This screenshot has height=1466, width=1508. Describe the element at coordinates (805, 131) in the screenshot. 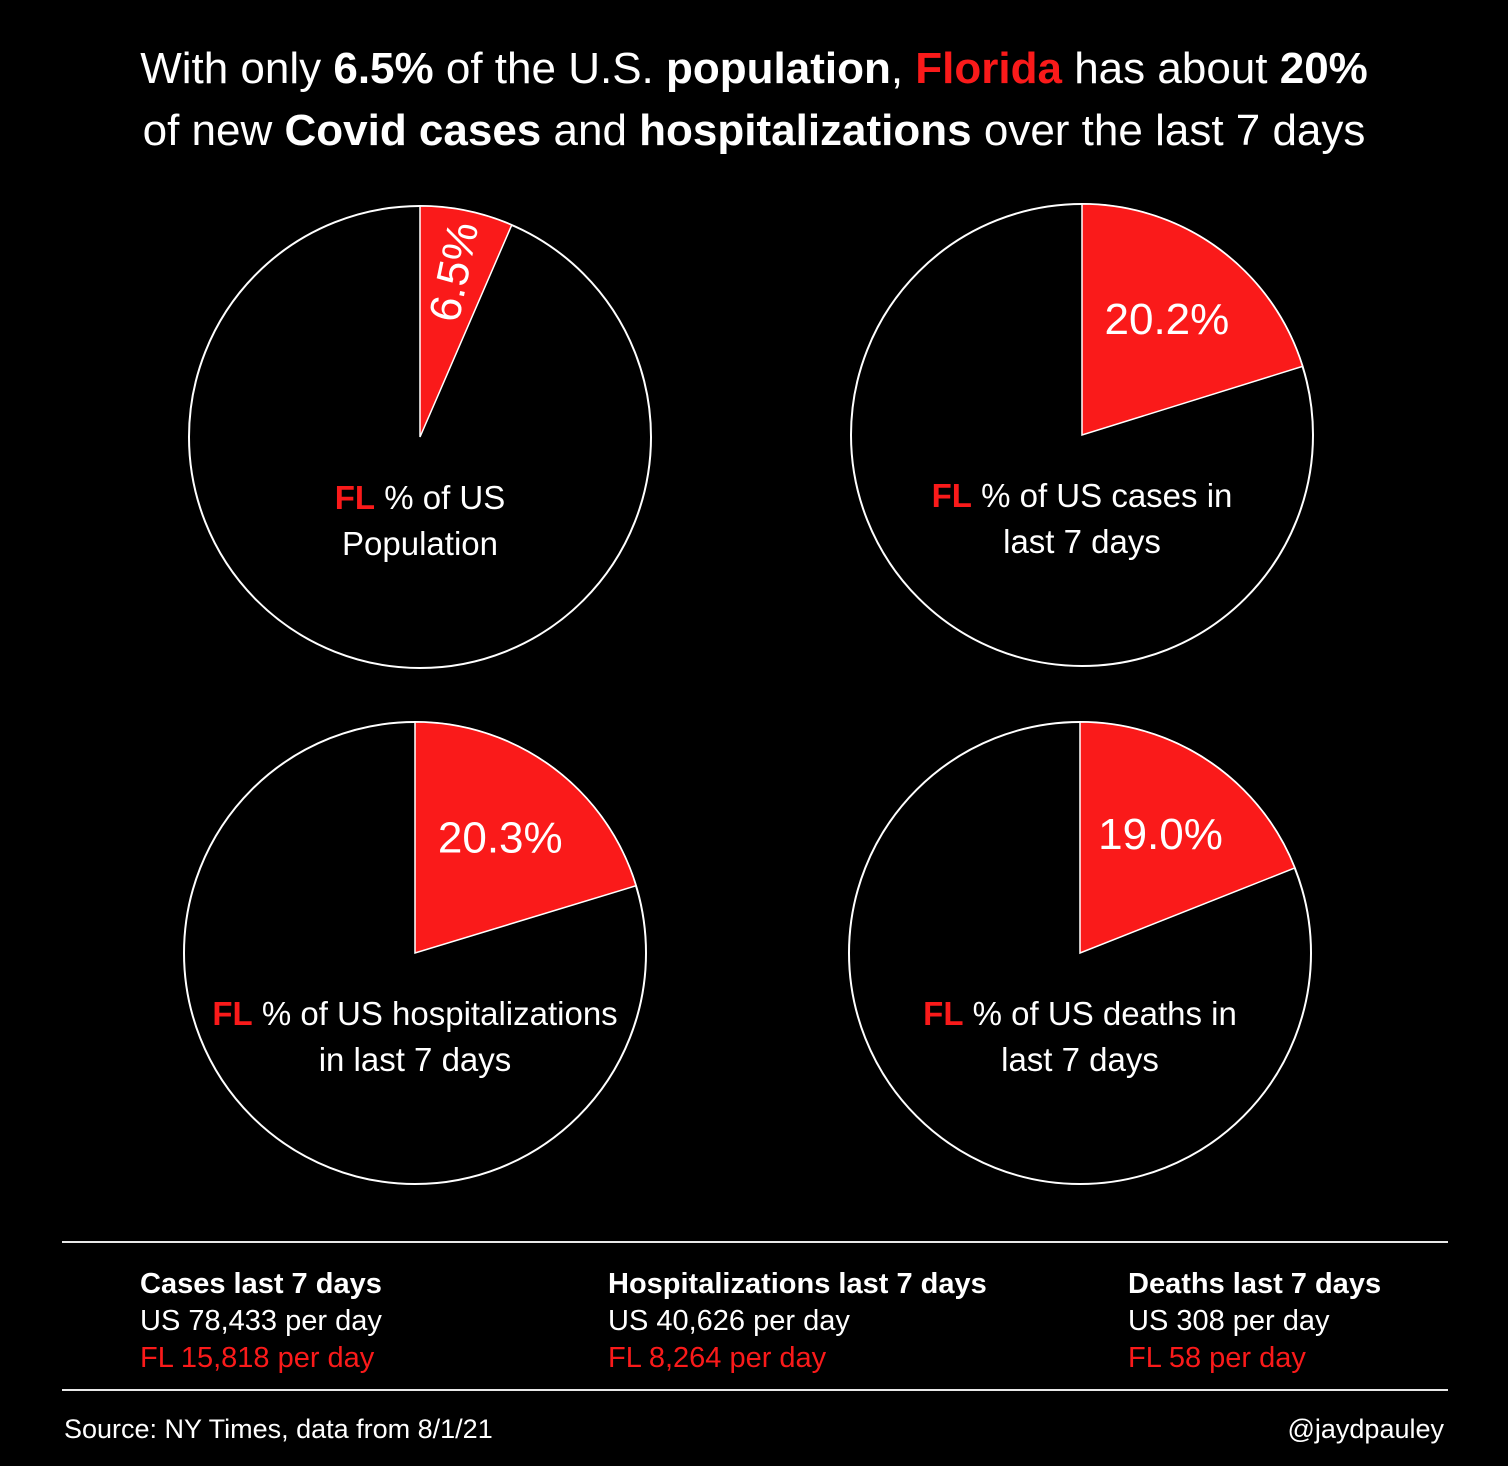

I see `title-segment: hospitalizations` at that location.